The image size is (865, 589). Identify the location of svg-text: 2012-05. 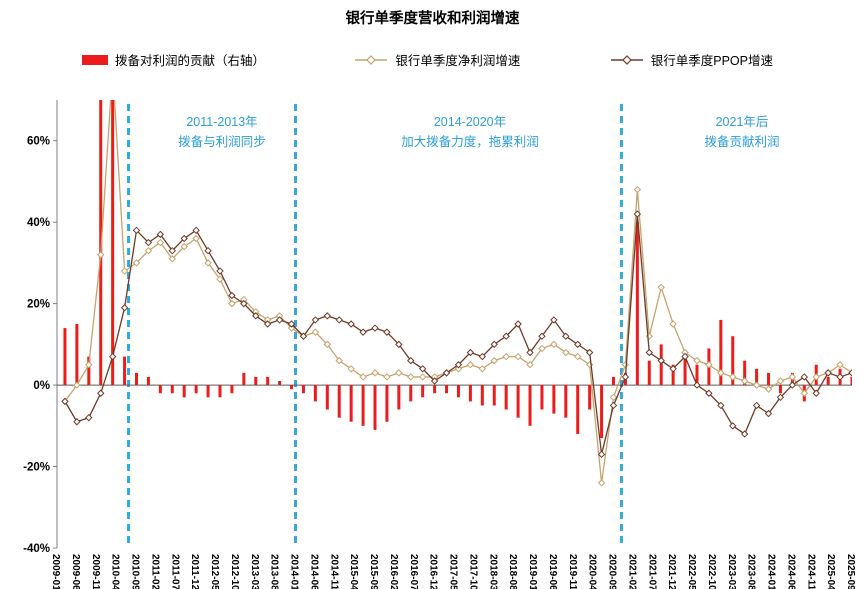
(214, 571).